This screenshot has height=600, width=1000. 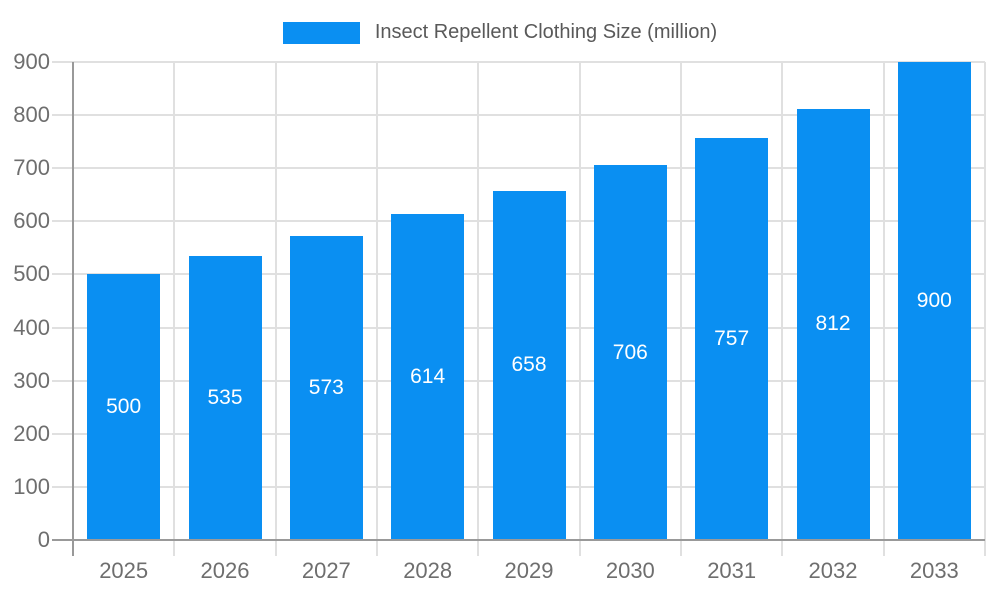 I want to click on x-tick-label: 2033, so click(x=934, y=570).